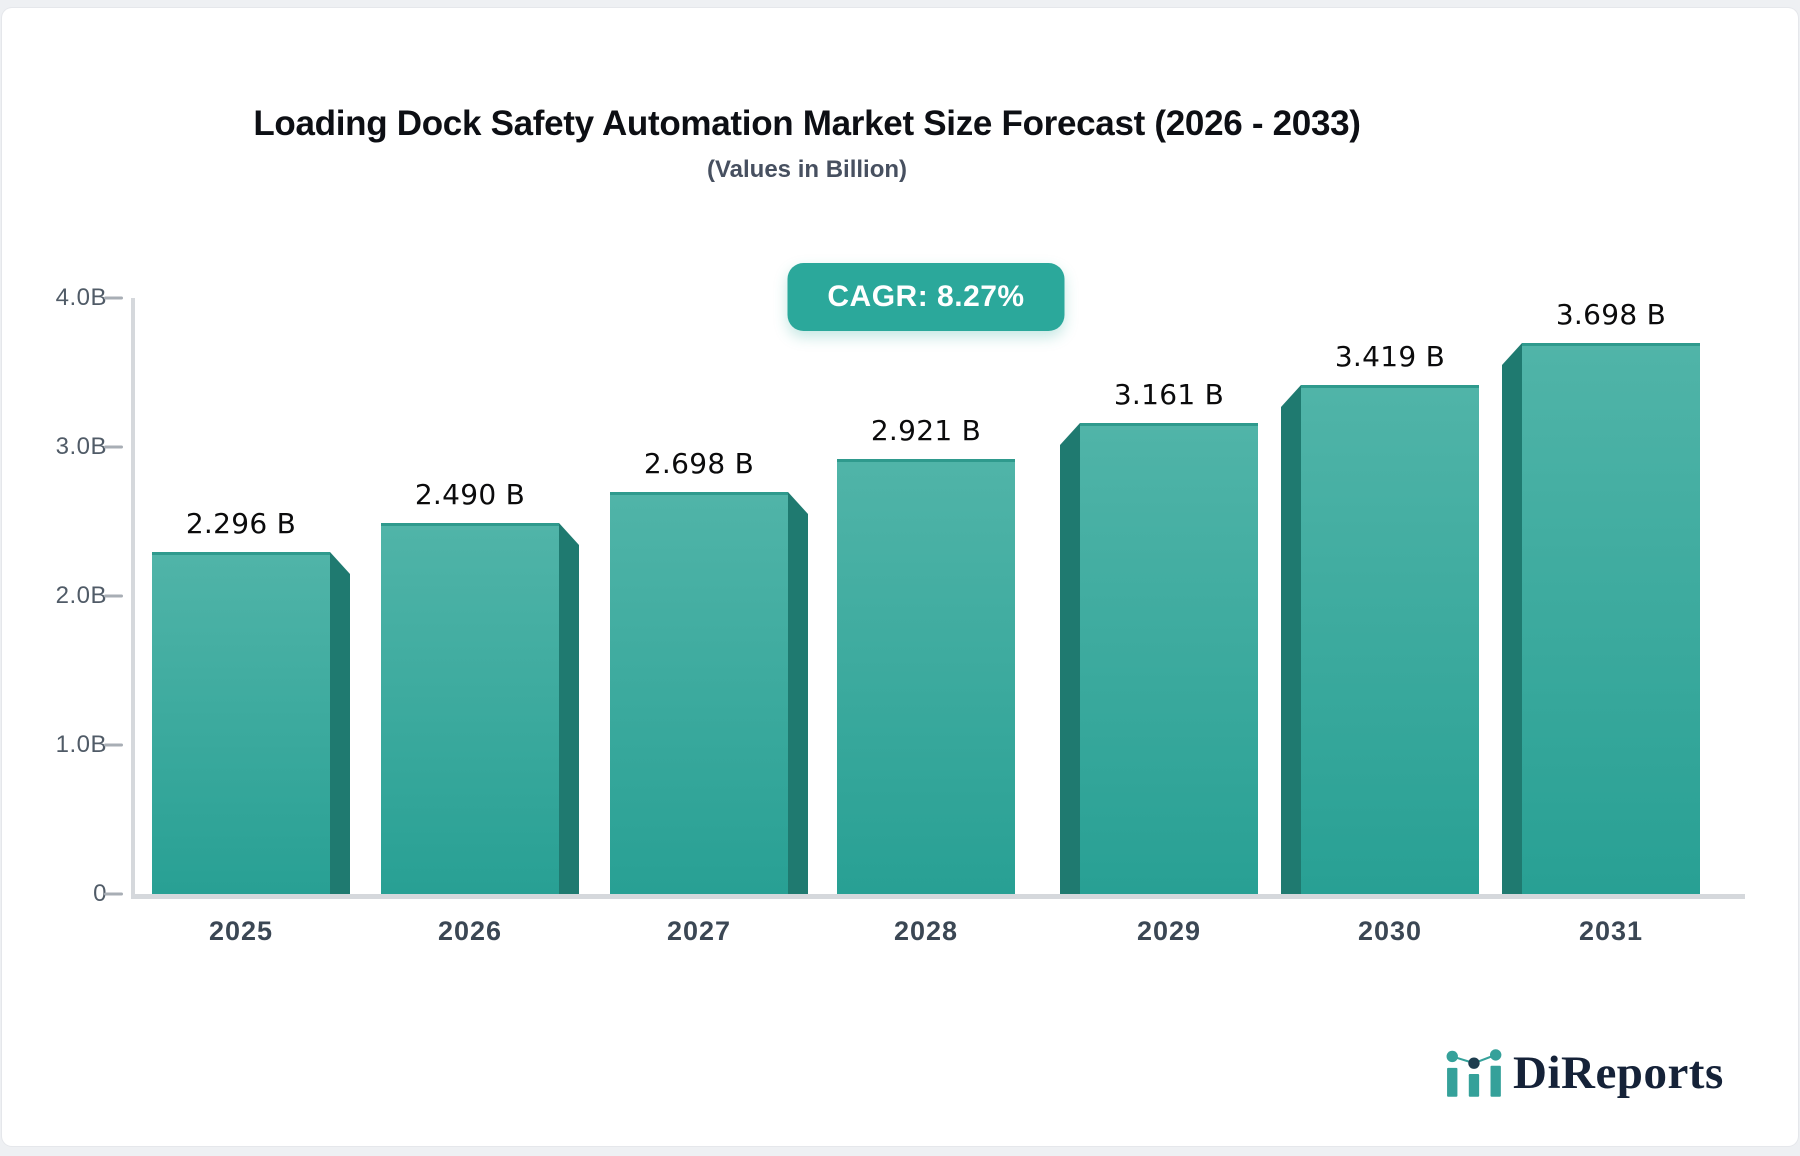 The height and width of the screenshot is (1156, 1800). I want to click on y-axis, so click(133, 598).